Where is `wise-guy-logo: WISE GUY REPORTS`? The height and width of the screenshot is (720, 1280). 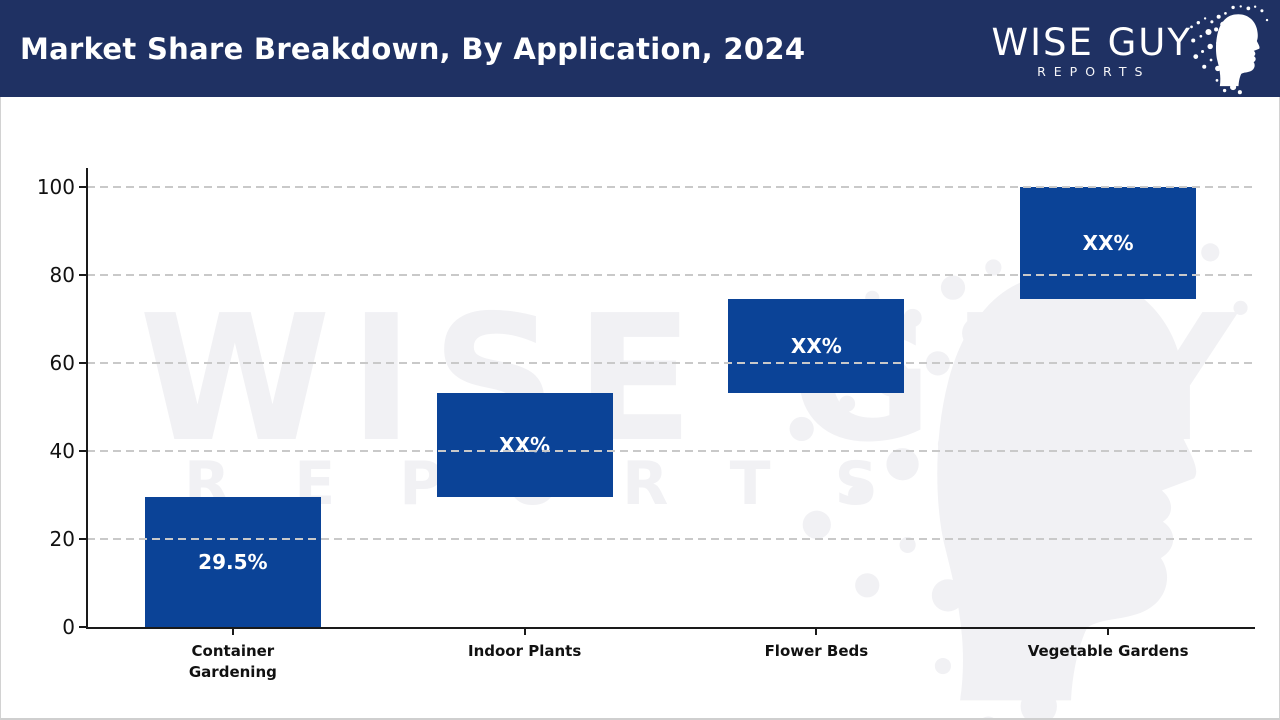
wise-guy-logo: WISE GUY REPORTS is located at coordinates (1133, 51).